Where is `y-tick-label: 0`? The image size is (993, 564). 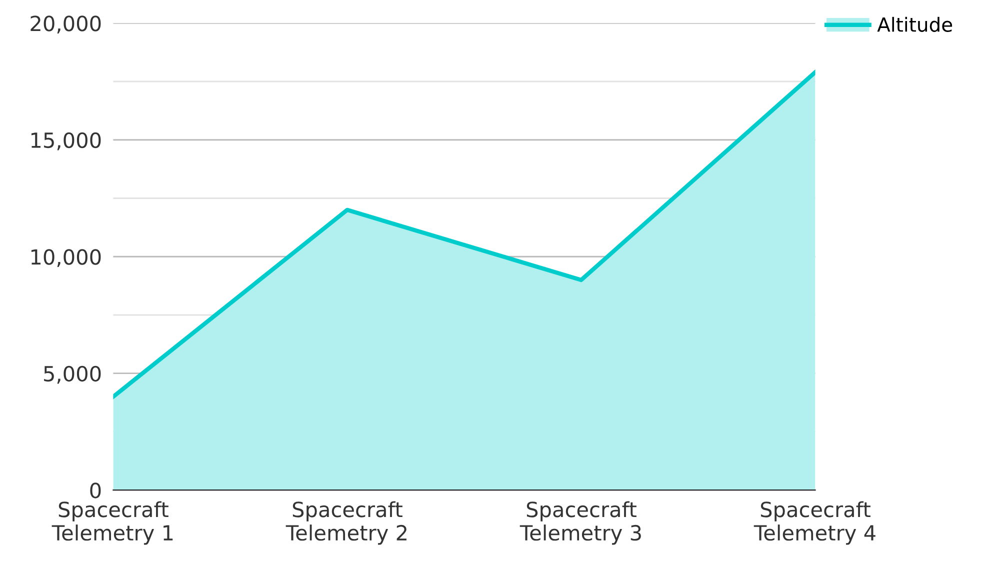
y-tick-label: 0 is located at coordinates (95, 490).